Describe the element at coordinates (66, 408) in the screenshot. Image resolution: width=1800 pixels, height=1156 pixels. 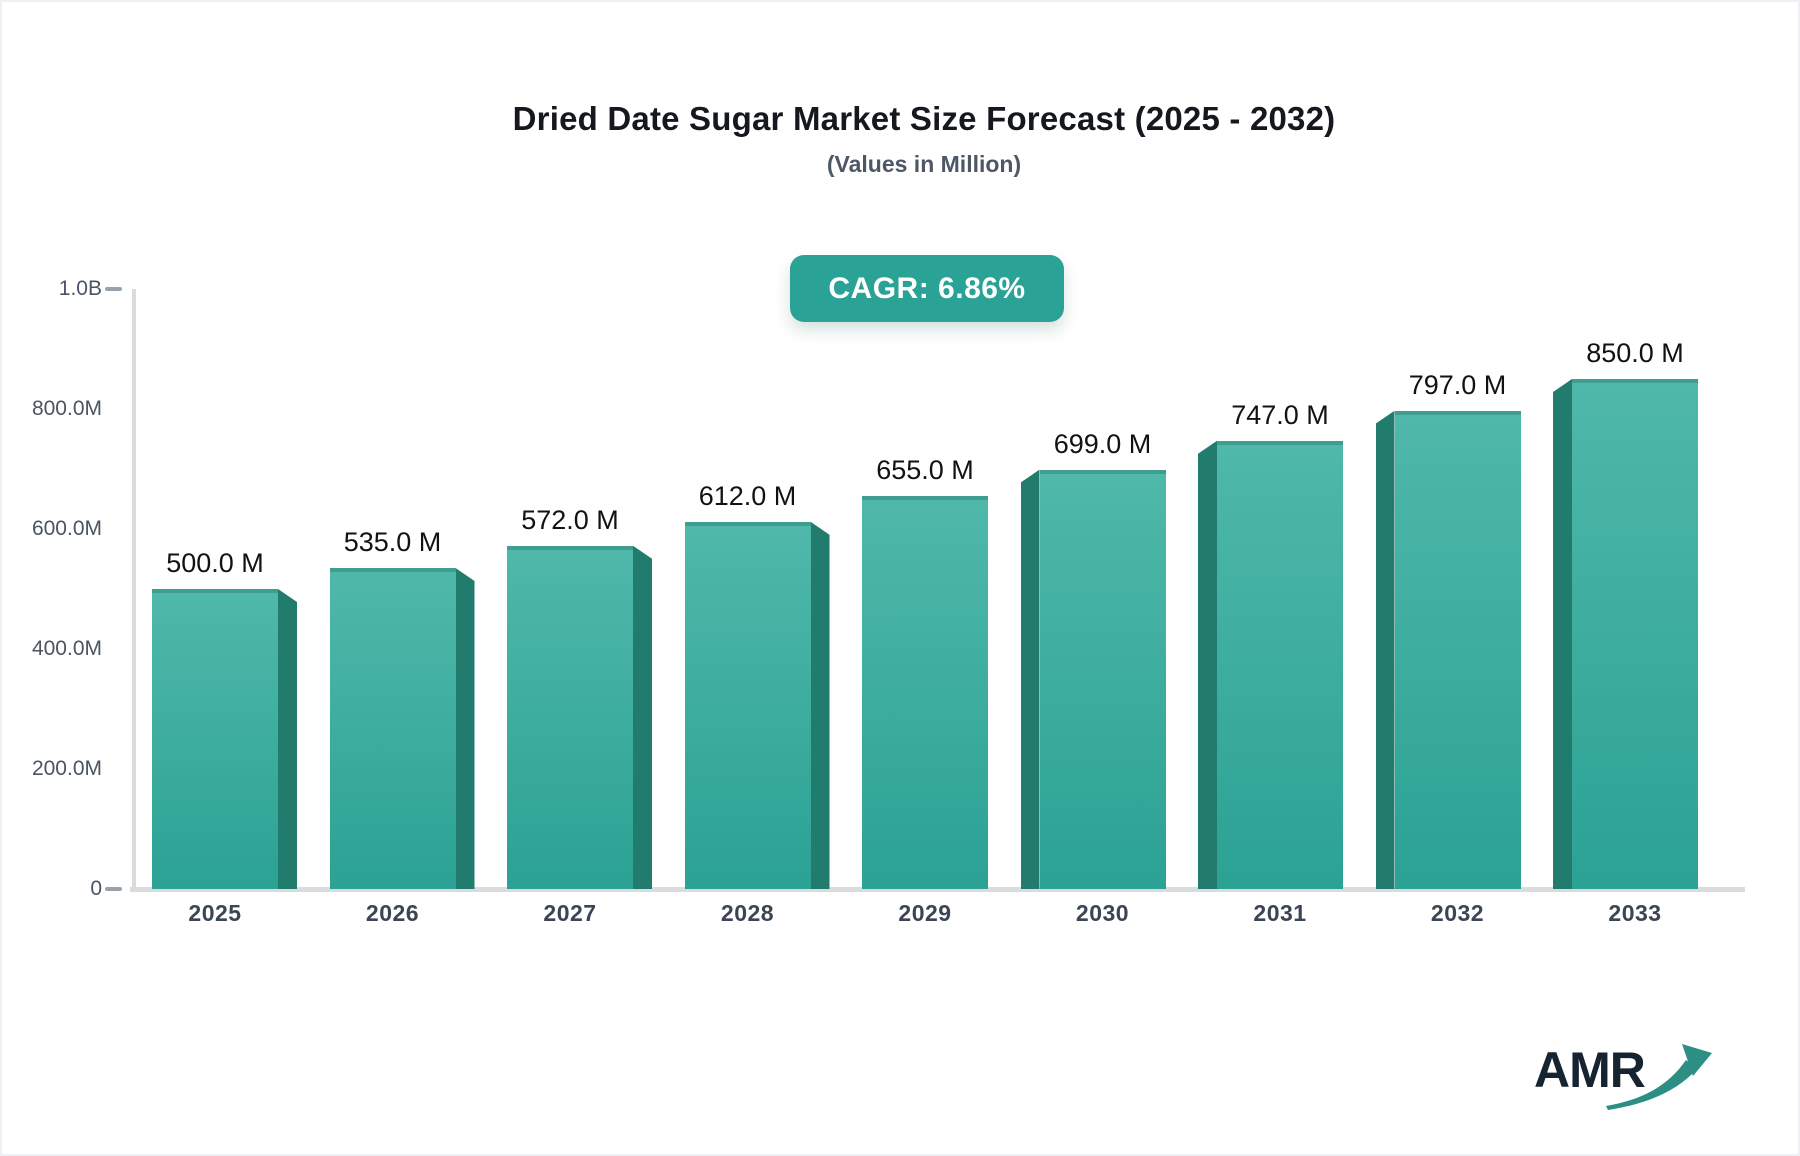
I see `y-axis-tick-label: 800.0M` at that location.